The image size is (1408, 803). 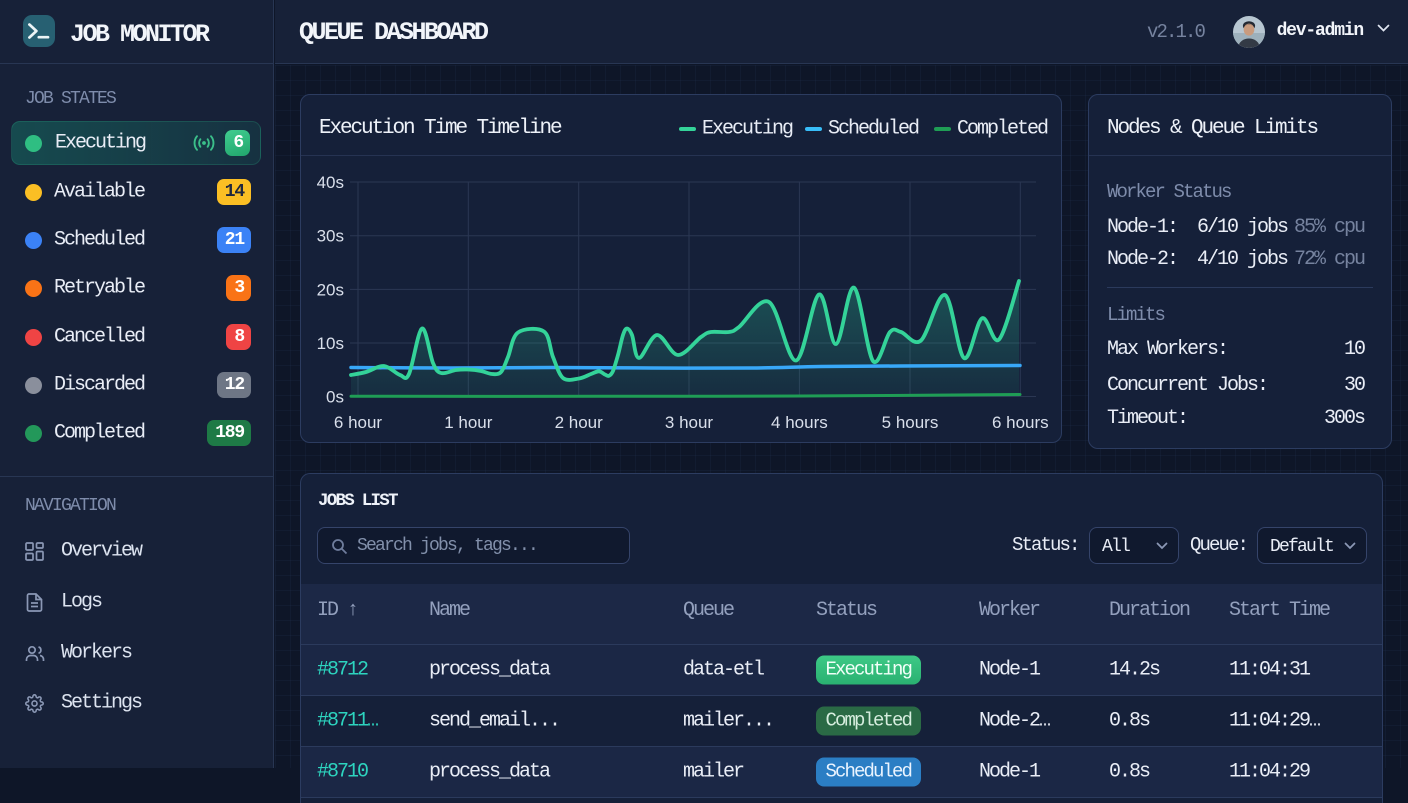 I want to click on svg-text: 3 hour, so click(x=689, y=422).